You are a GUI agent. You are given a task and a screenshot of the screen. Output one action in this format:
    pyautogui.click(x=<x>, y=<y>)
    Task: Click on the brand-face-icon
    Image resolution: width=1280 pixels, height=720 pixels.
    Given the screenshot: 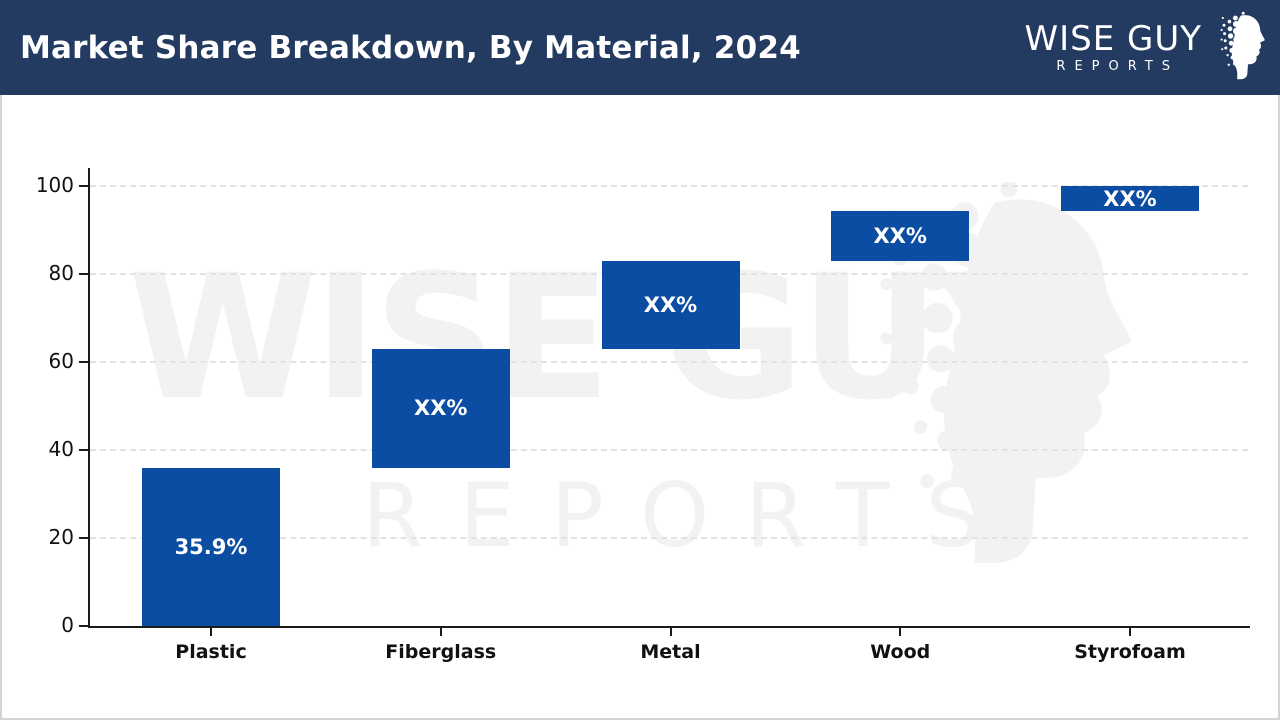 What is the action you would take?
    pyautogui.click(x=1242, y=45)
    